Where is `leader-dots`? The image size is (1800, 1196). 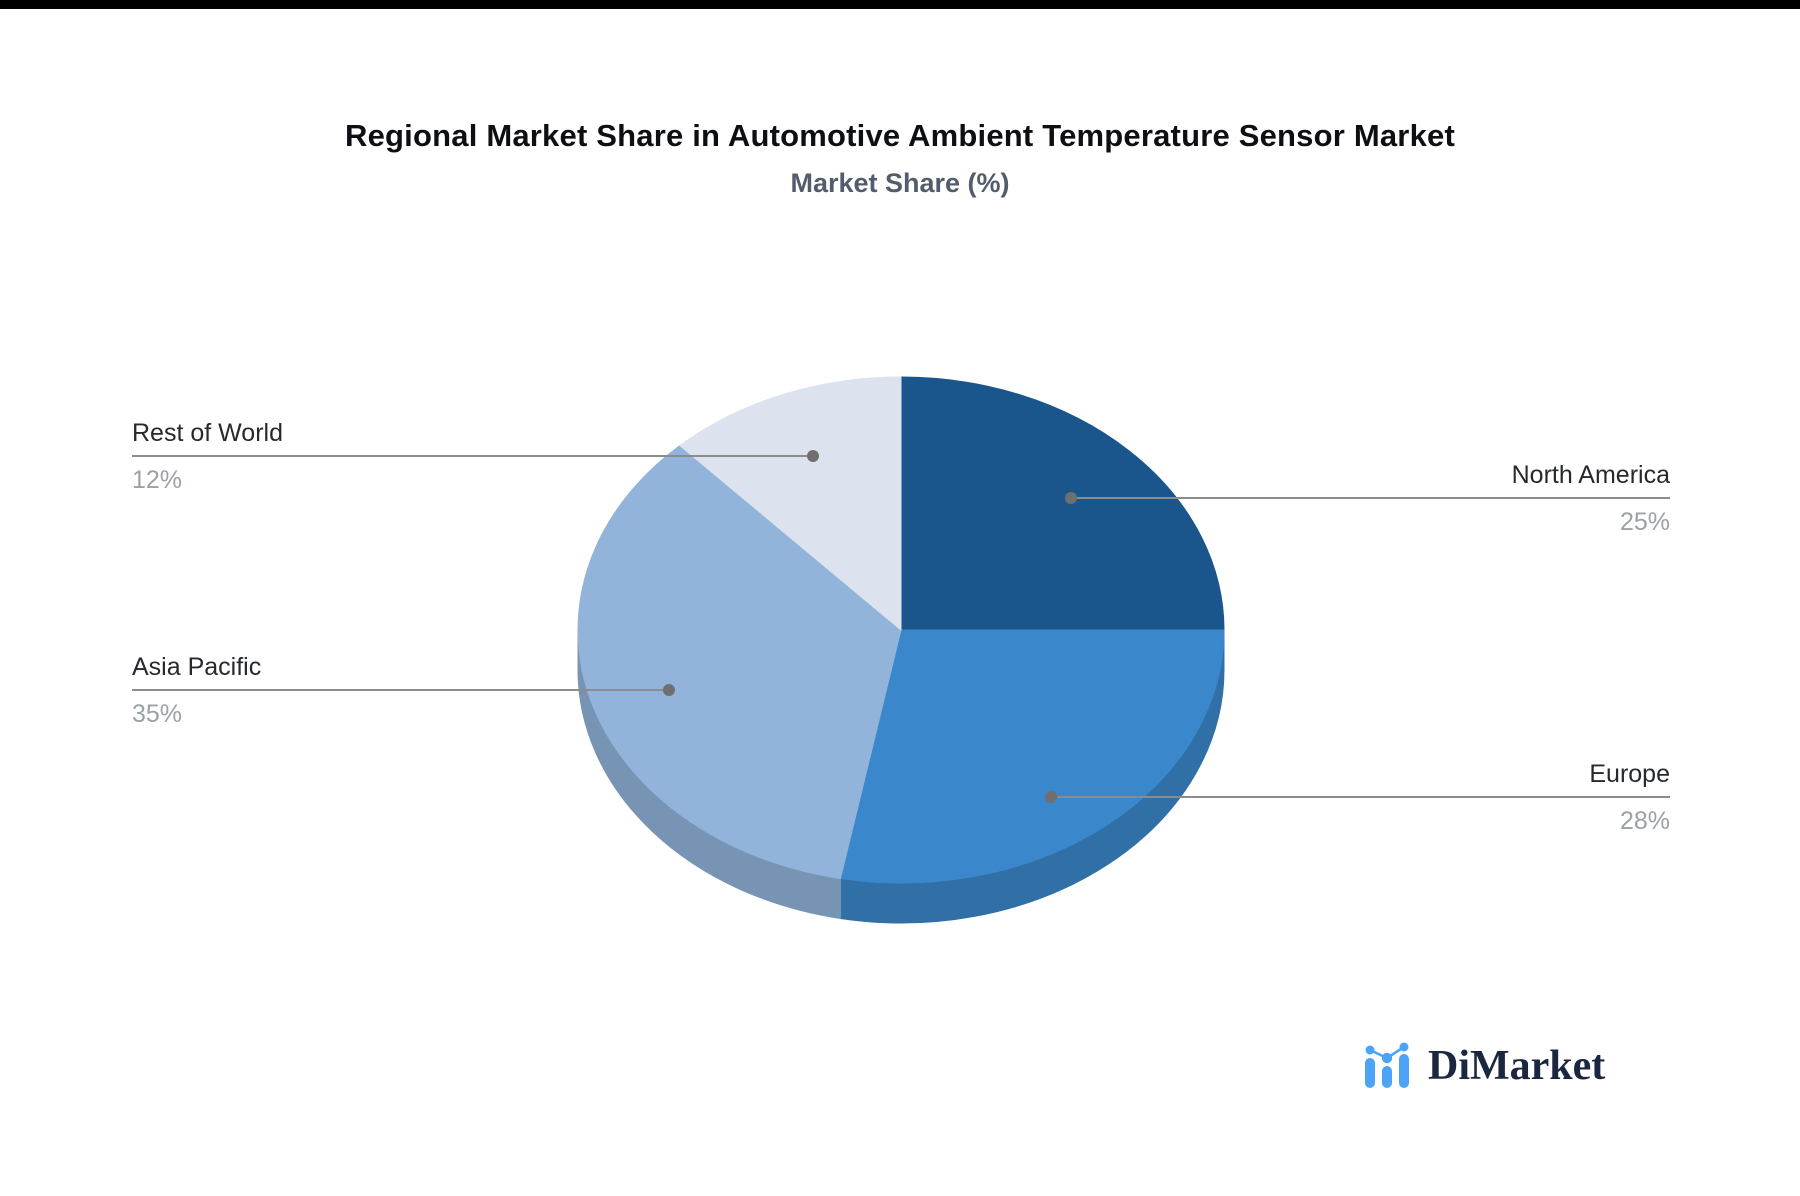
leader-dots is located at coordinates (870, 626).